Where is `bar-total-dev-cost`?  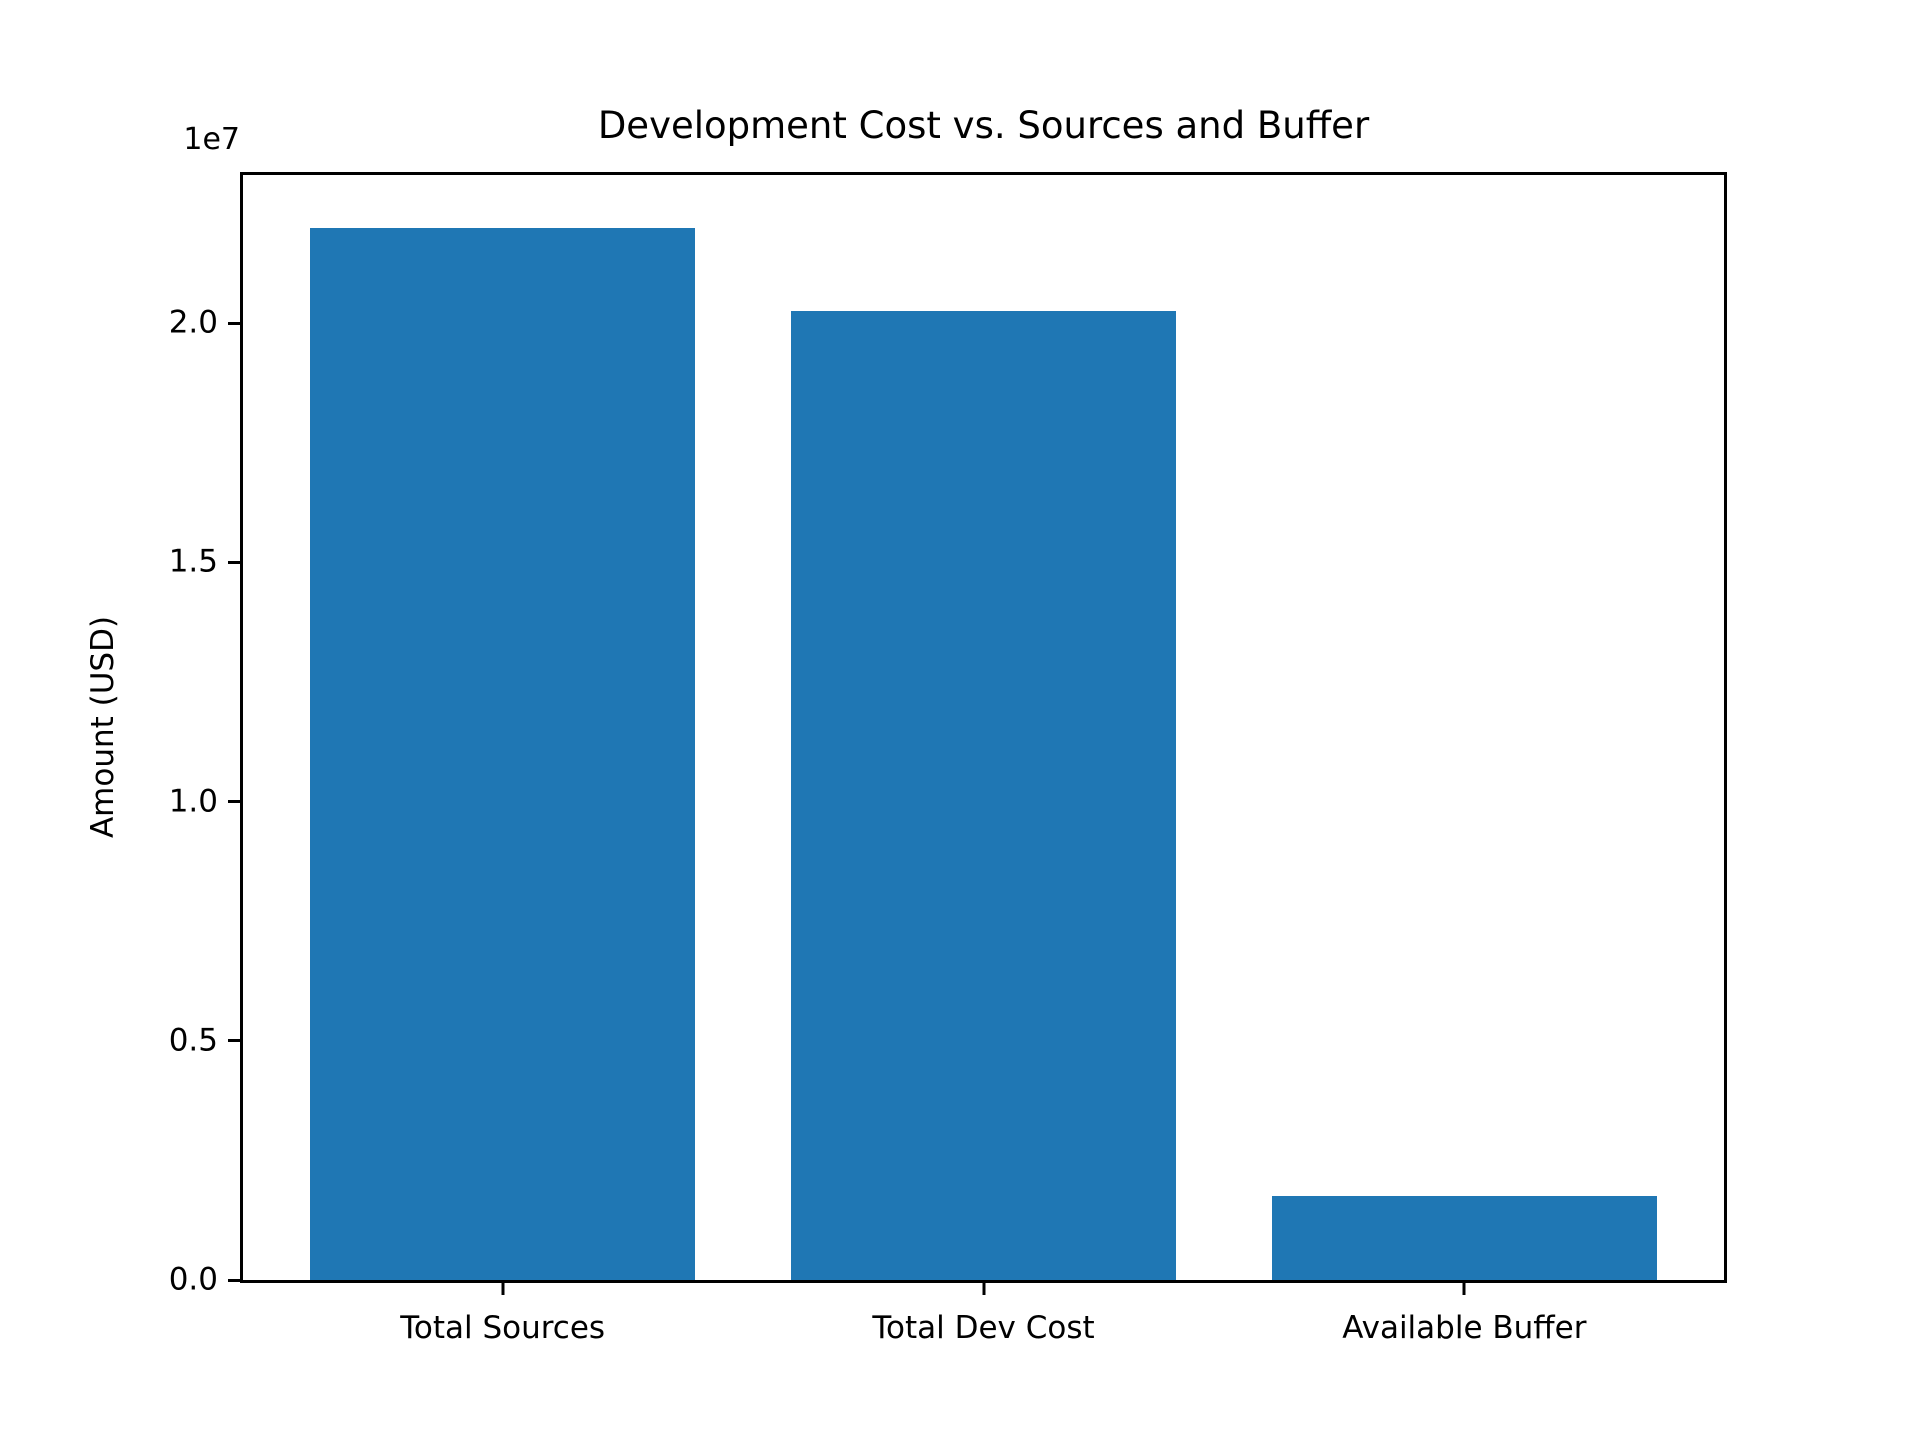
bar-total-dev-cost is located at coordinates (983, 795).